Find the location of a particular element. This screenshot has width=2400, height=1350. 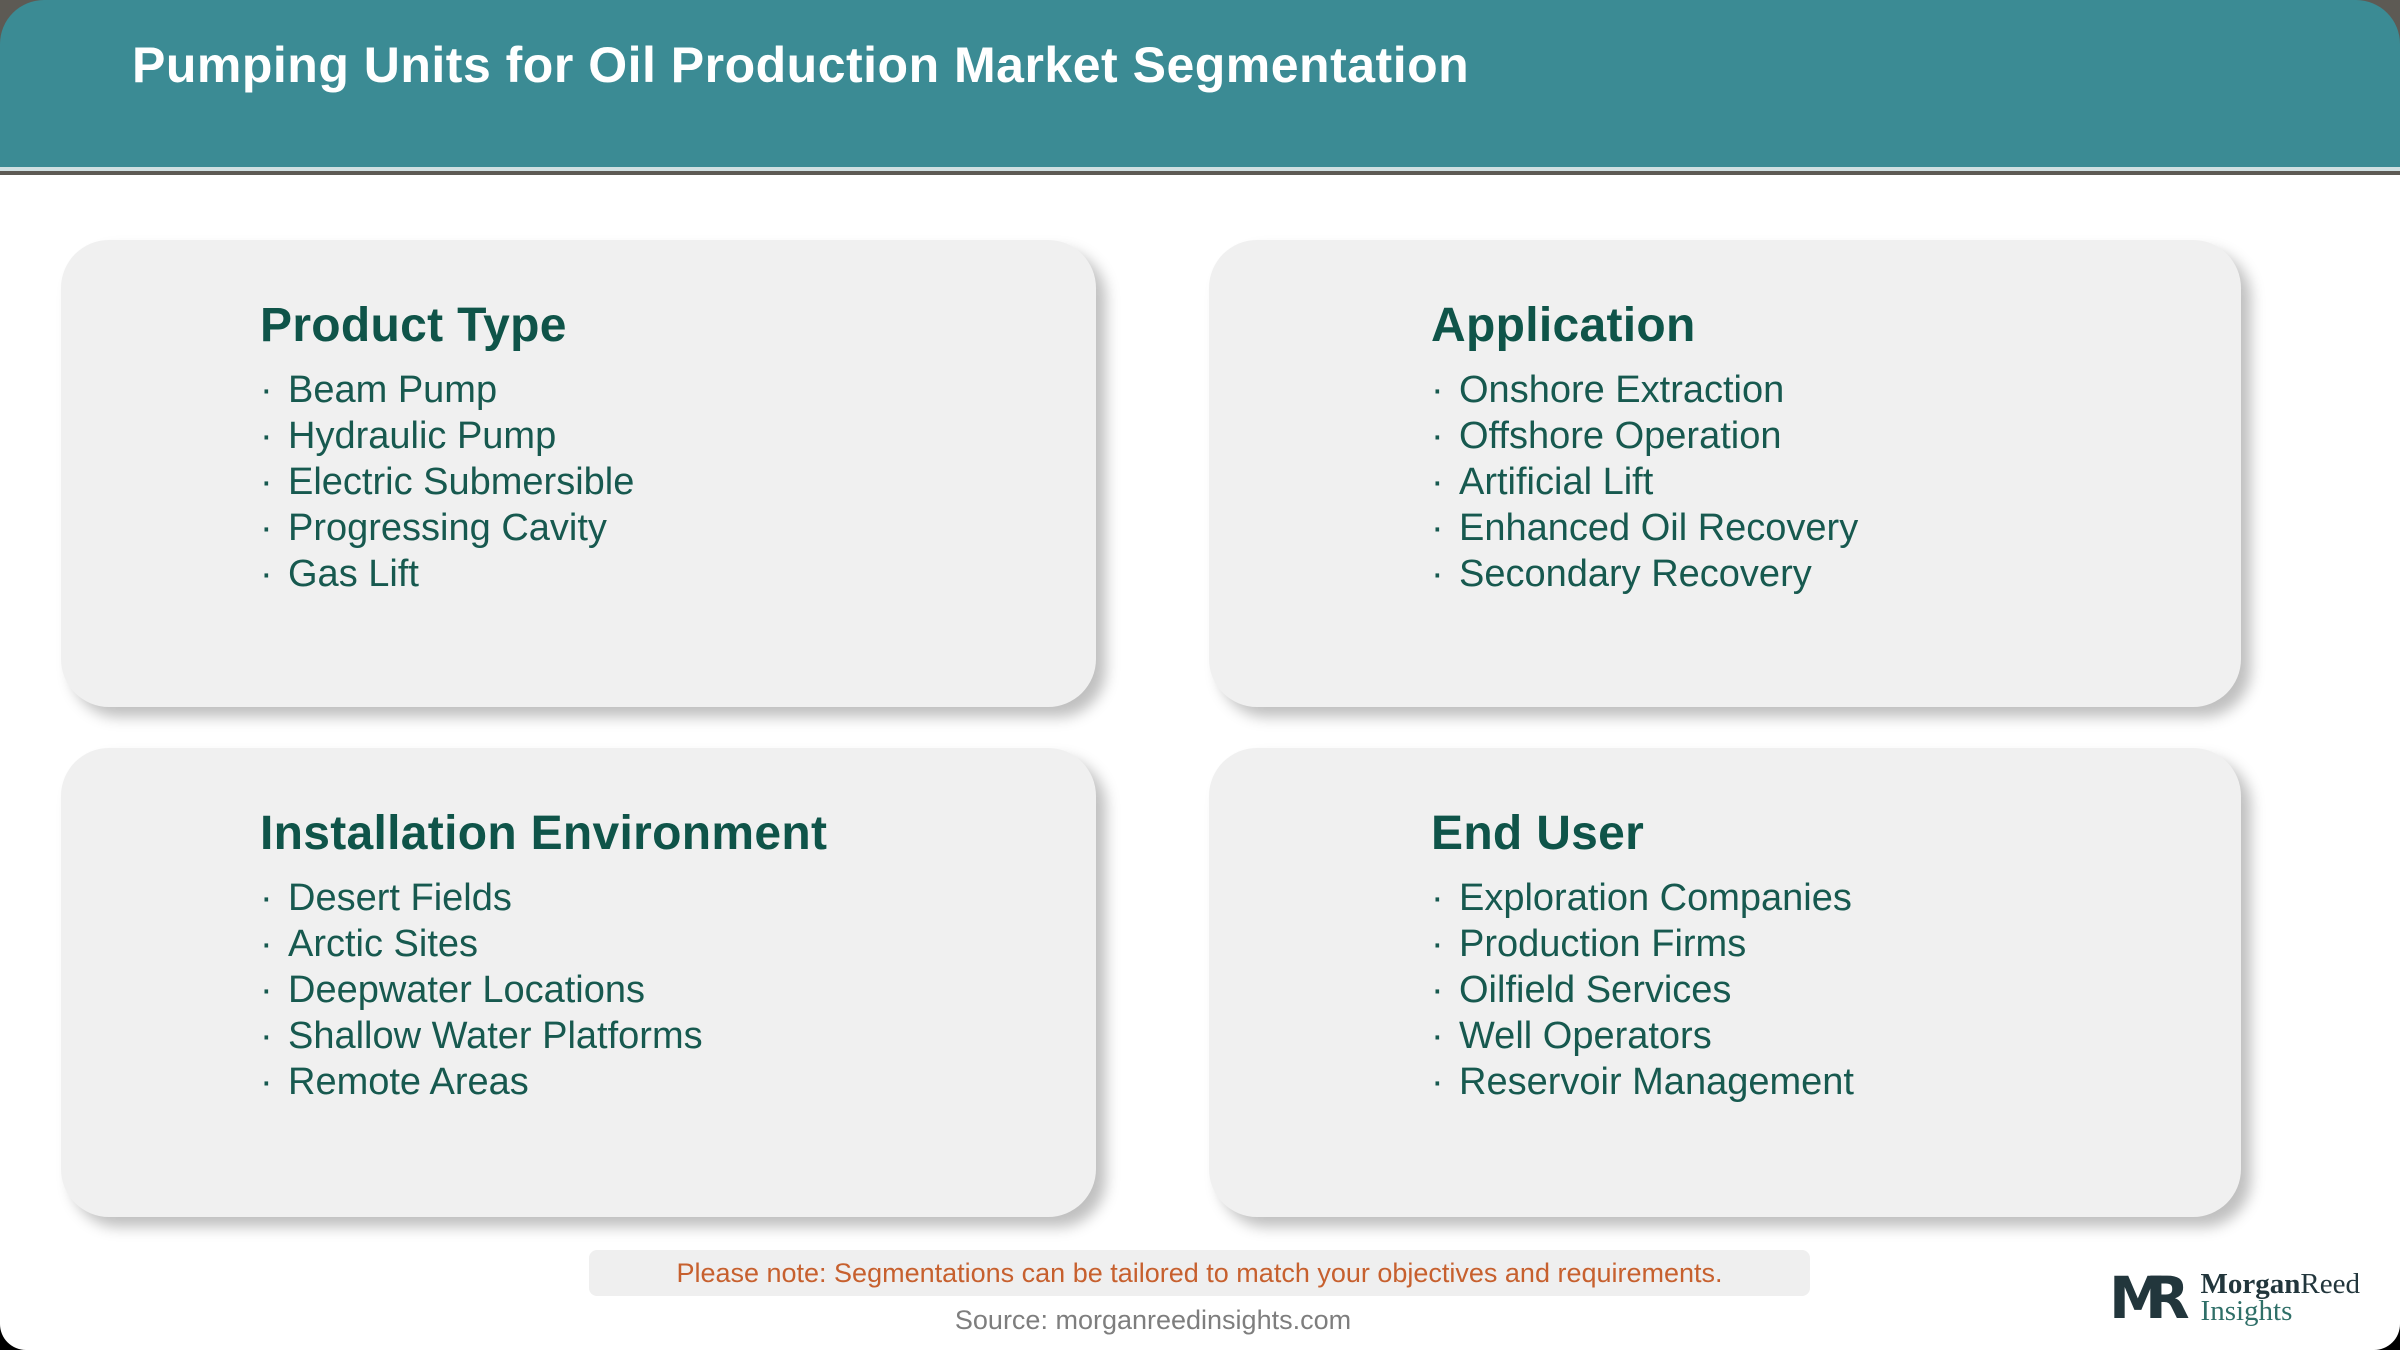

list-item-label: Reservoir Management is located at coordinates (1656, 1082).